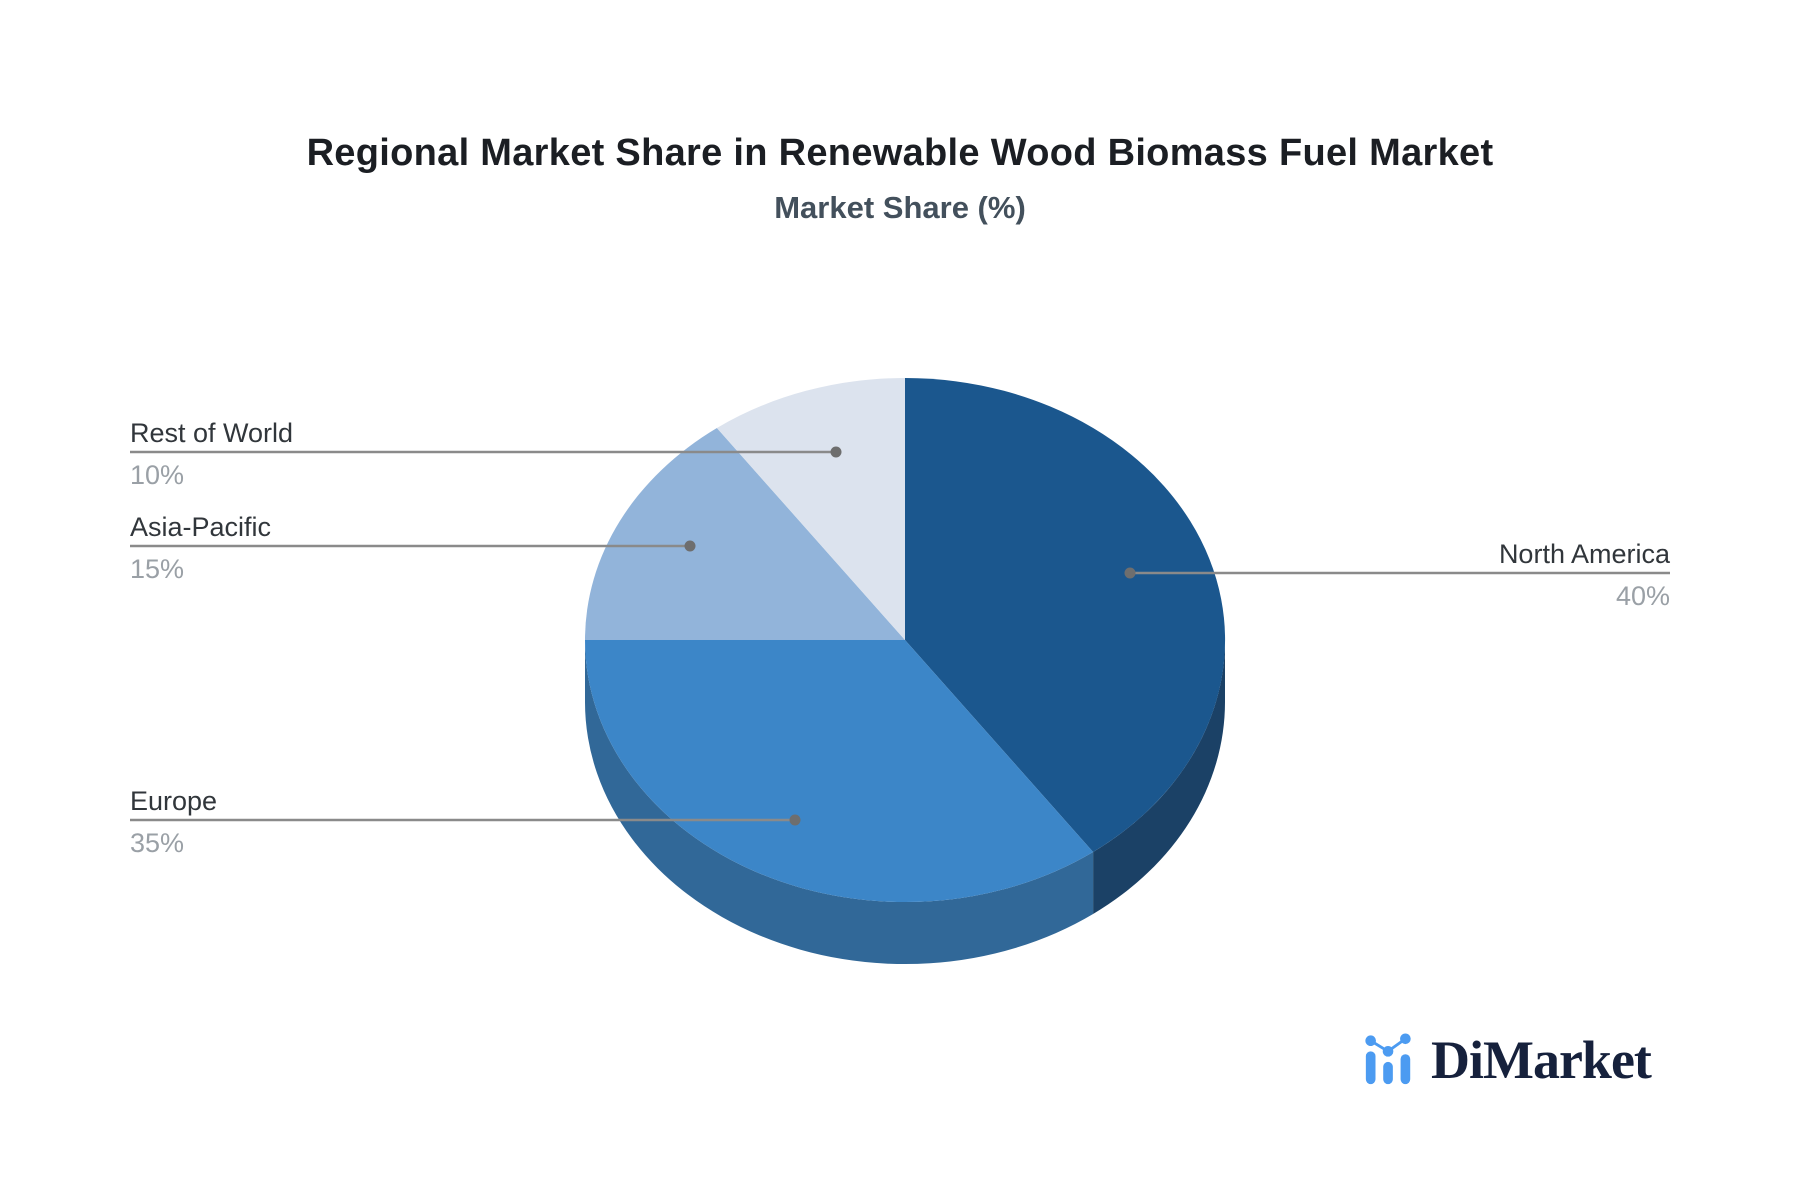  What do you see at coordinates (810, 509) in the screenshot?
I see `pie-slice-rest-of-world` at bounding box center [810, 509].